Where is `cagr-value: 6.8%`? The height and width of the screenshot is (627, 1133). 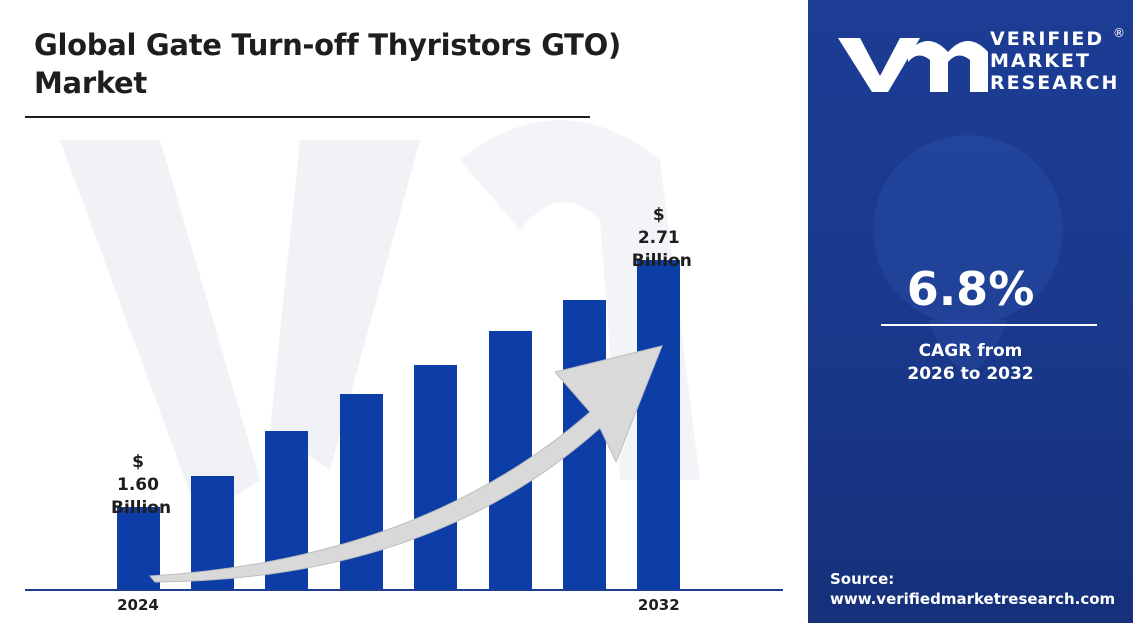
cagr-value: 6.8% is located at coordinates (970, 289).